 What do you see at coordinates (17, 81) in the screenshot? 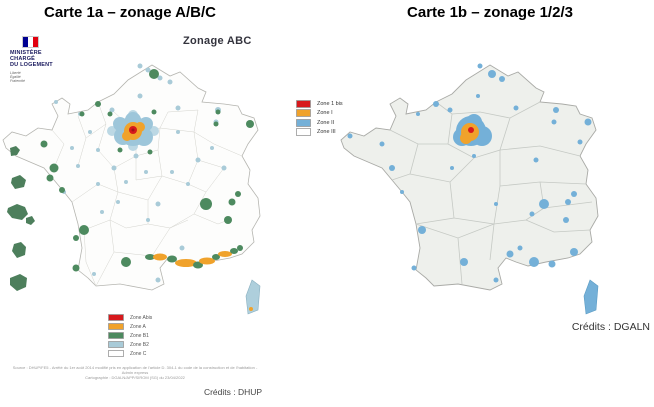
I see `motto-line: Fraternité` at bounding box center [17, 81].